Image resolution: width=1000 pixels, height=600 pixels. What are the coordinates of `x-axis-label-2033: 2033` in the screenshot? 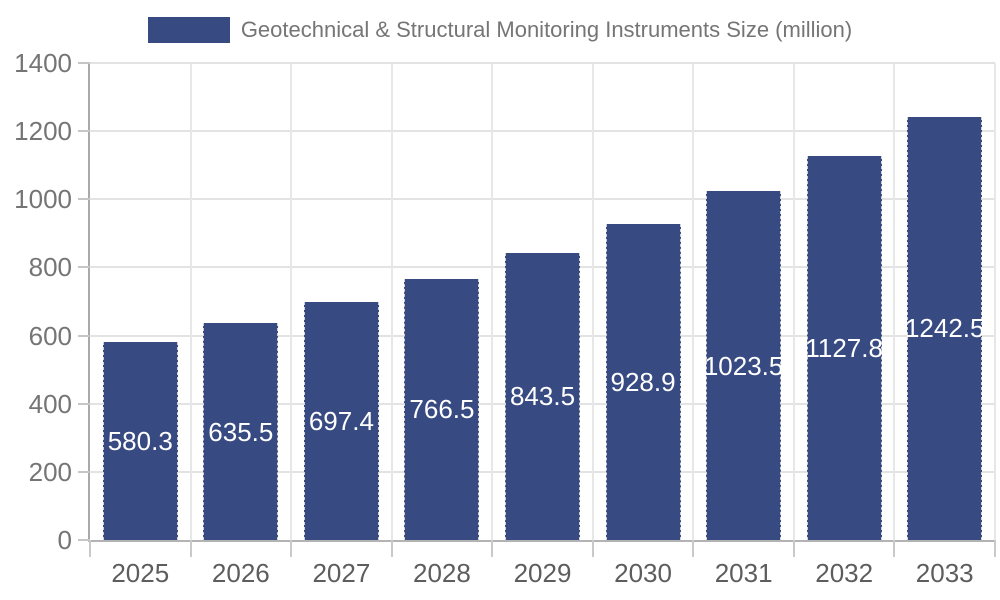 It's located at (944, 573).